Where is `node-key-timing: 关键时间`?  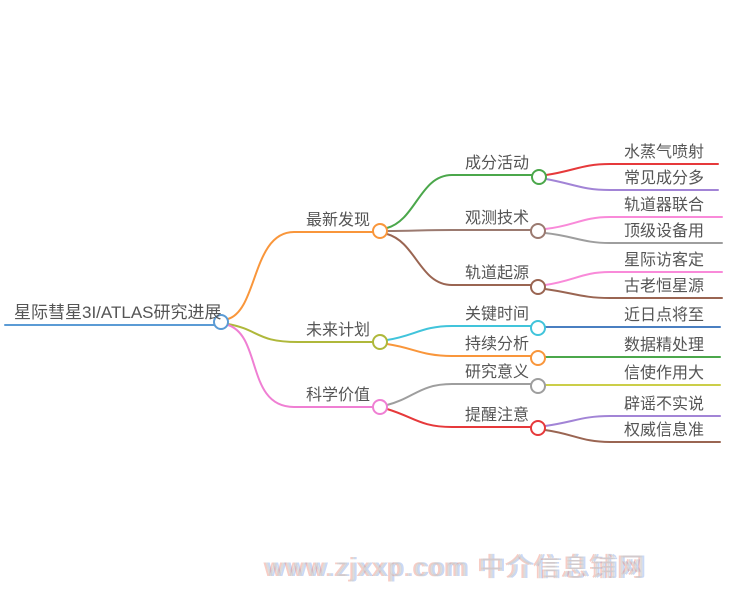
node-key-timing: 关键时间 is located at coordinates (497, 314).